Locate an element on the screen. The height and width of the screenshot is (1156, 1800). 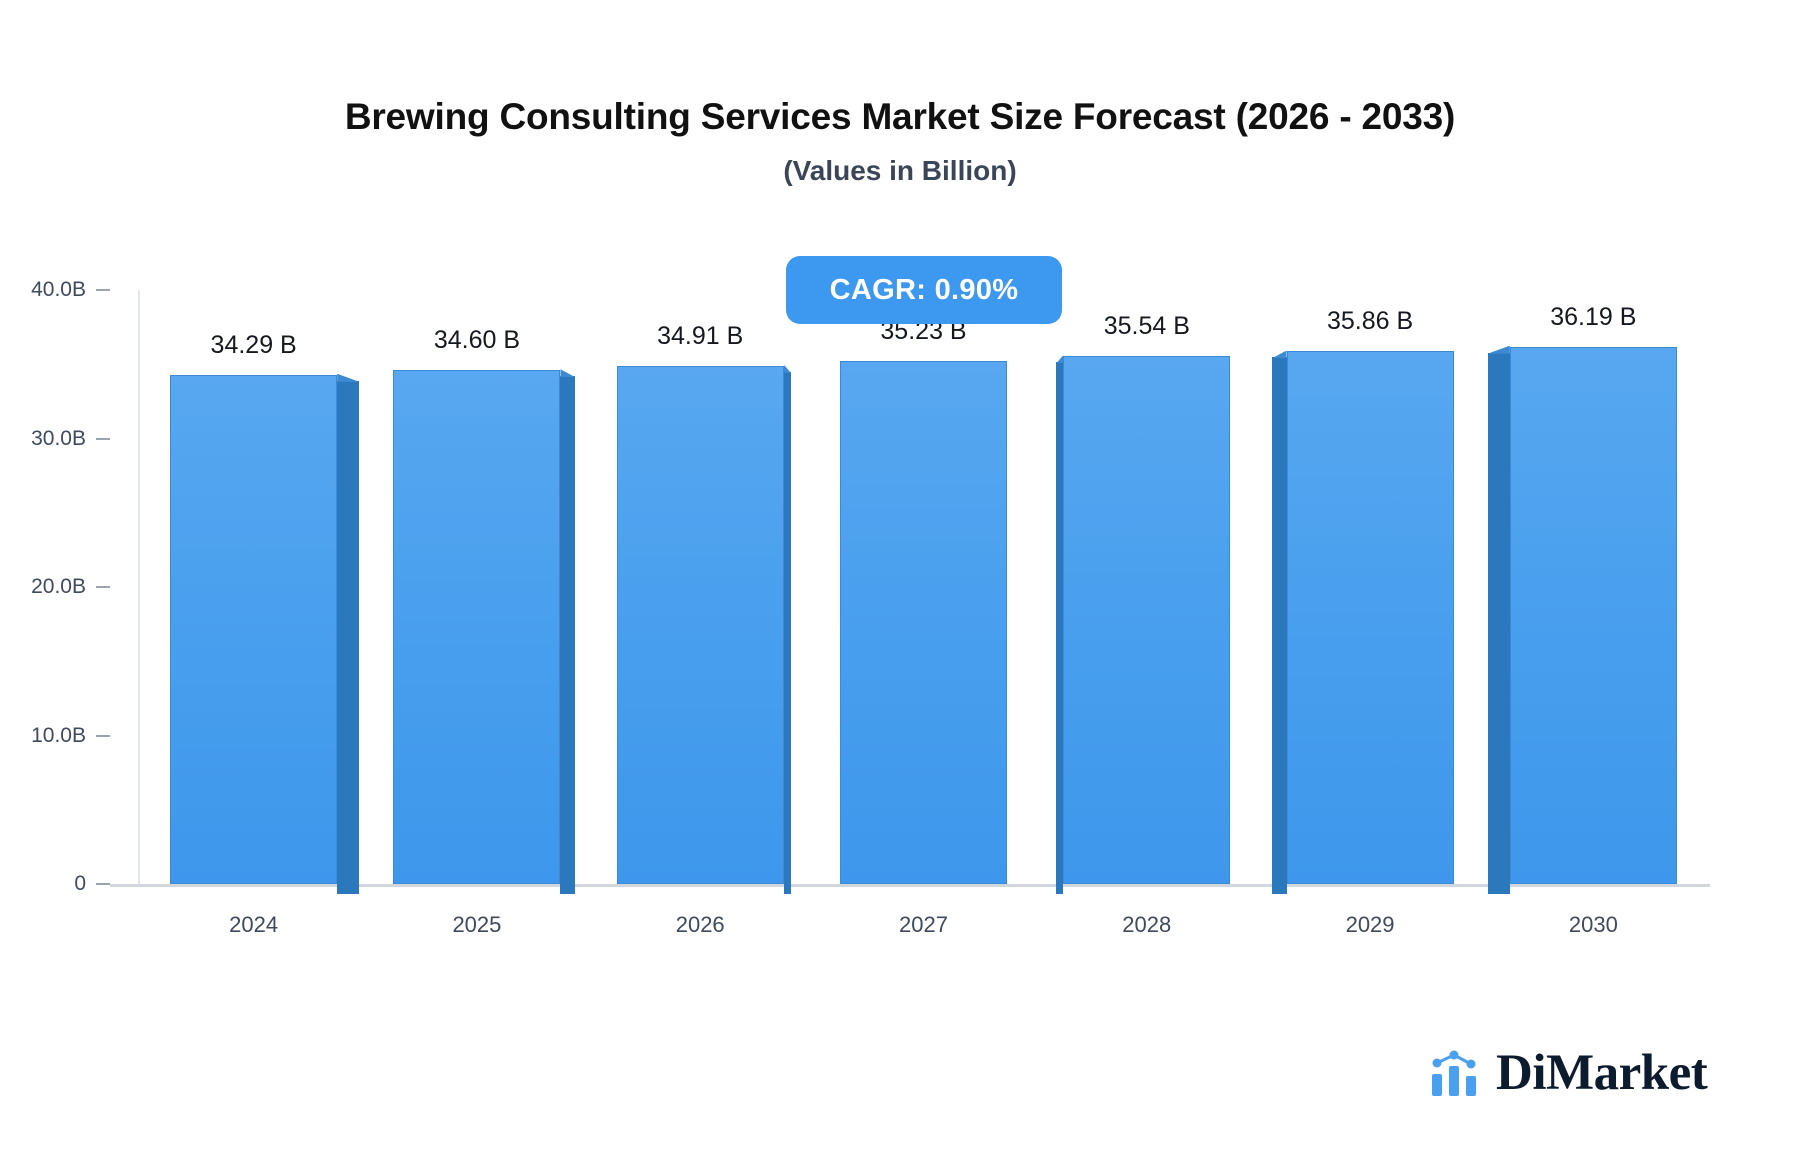
y-axis-tick: 40.0B is located at coordinates (70, 289).